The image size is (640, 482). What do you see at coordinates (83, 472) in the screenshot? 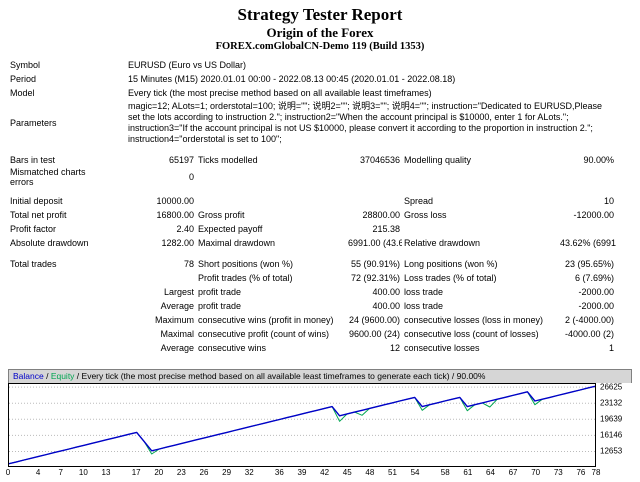
I see `x-axis-label: 10` at bounding box center [83, 472].